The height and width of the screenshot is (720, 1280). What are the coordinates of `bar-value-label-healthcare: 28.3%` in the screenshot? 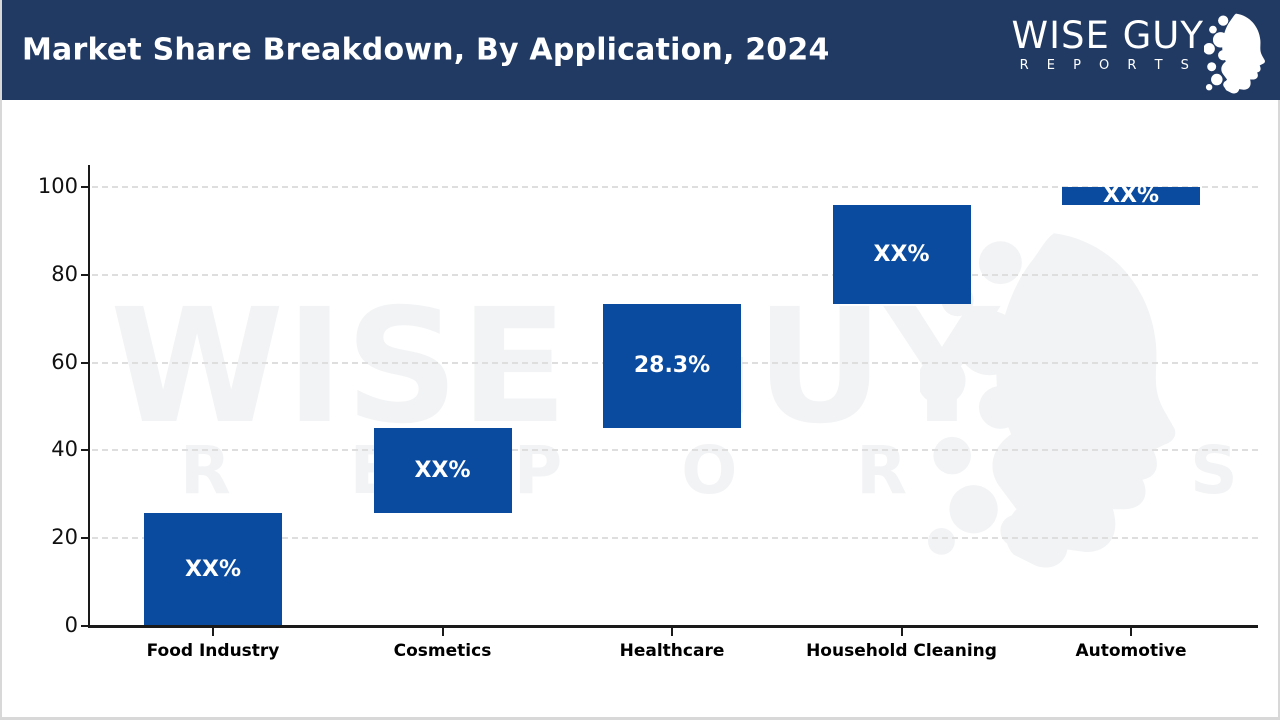 It's located at (672, 366).